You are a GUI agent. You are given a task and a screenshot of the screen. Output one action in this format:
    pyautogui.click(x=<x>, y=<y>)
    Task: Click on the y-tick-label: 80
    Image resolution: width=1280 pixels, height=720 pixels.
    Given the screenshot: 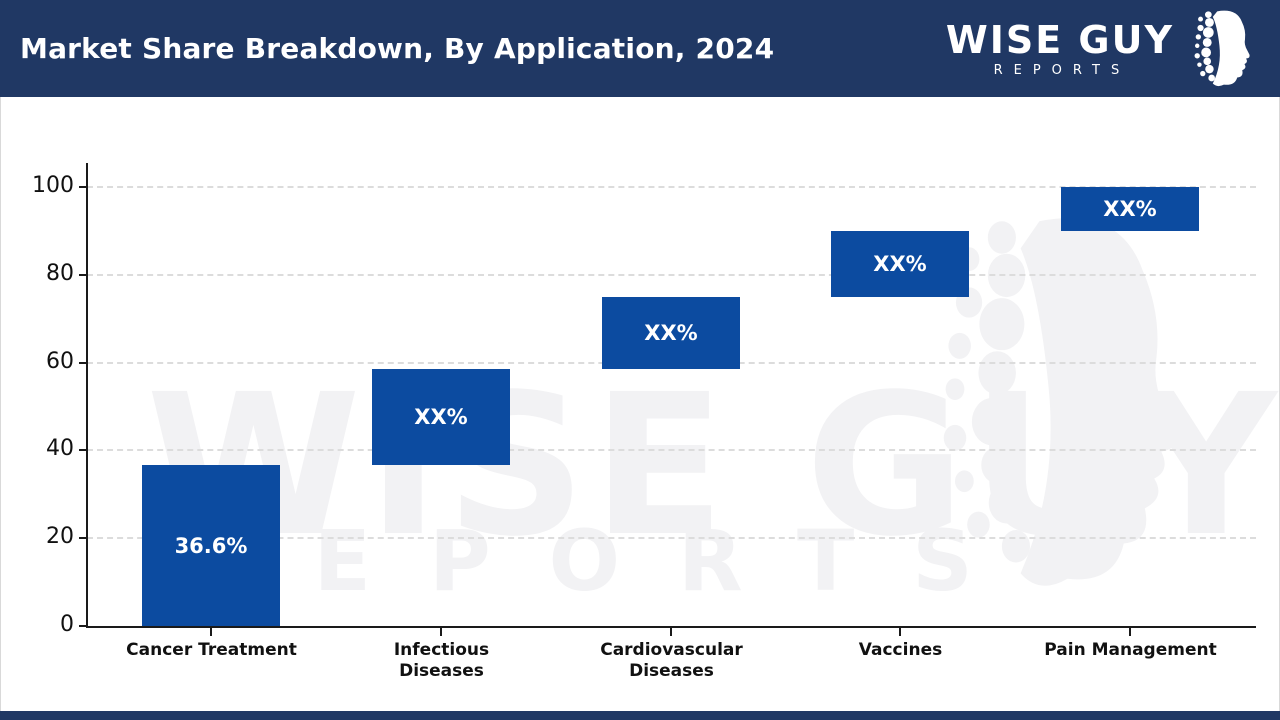 What is the action you would take?
    pyautogui.click(x=60, y=273)
    